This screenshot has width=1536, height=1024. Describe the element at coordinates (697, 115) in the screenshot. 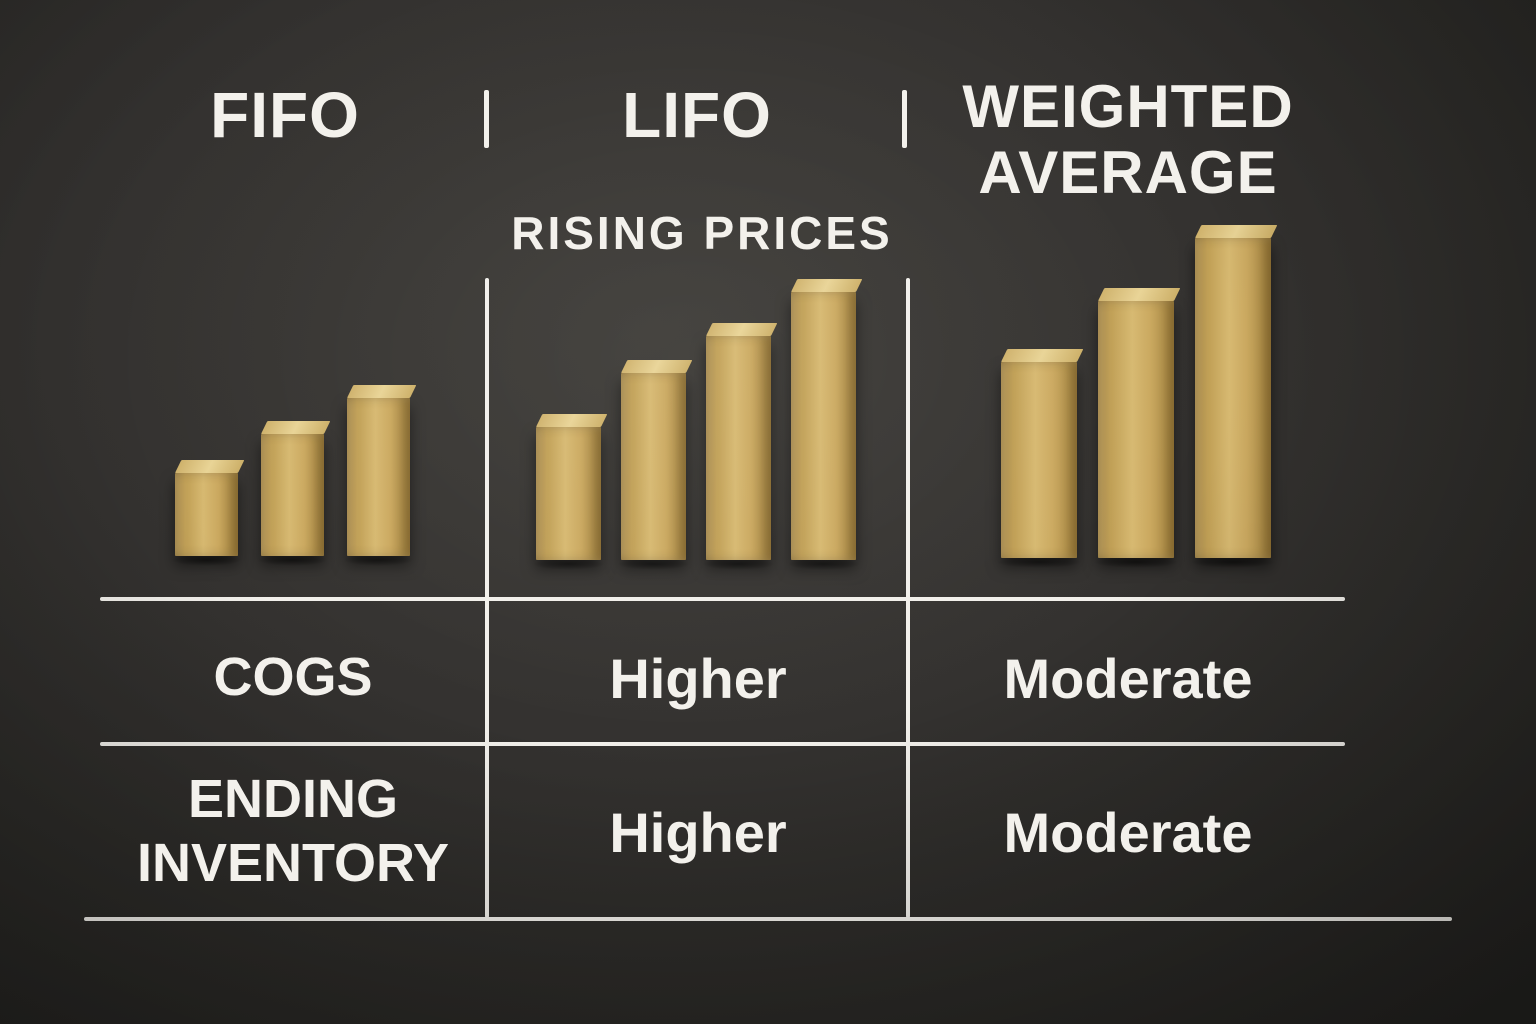

I see `header-lifo: LIFO` at that location.